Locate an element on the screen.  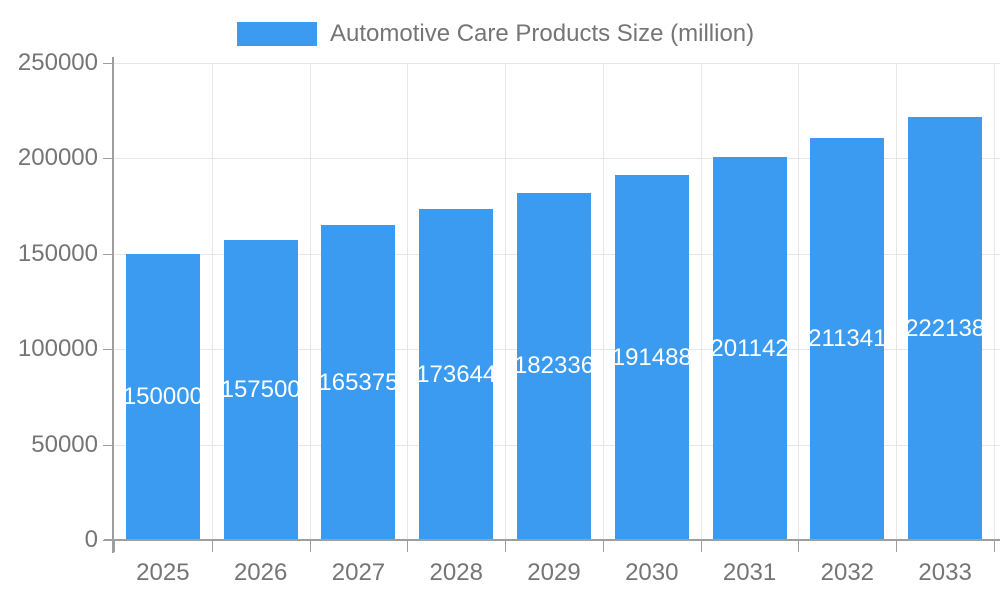
bar-value-label: 201142 is located at coordinates (749, 348).